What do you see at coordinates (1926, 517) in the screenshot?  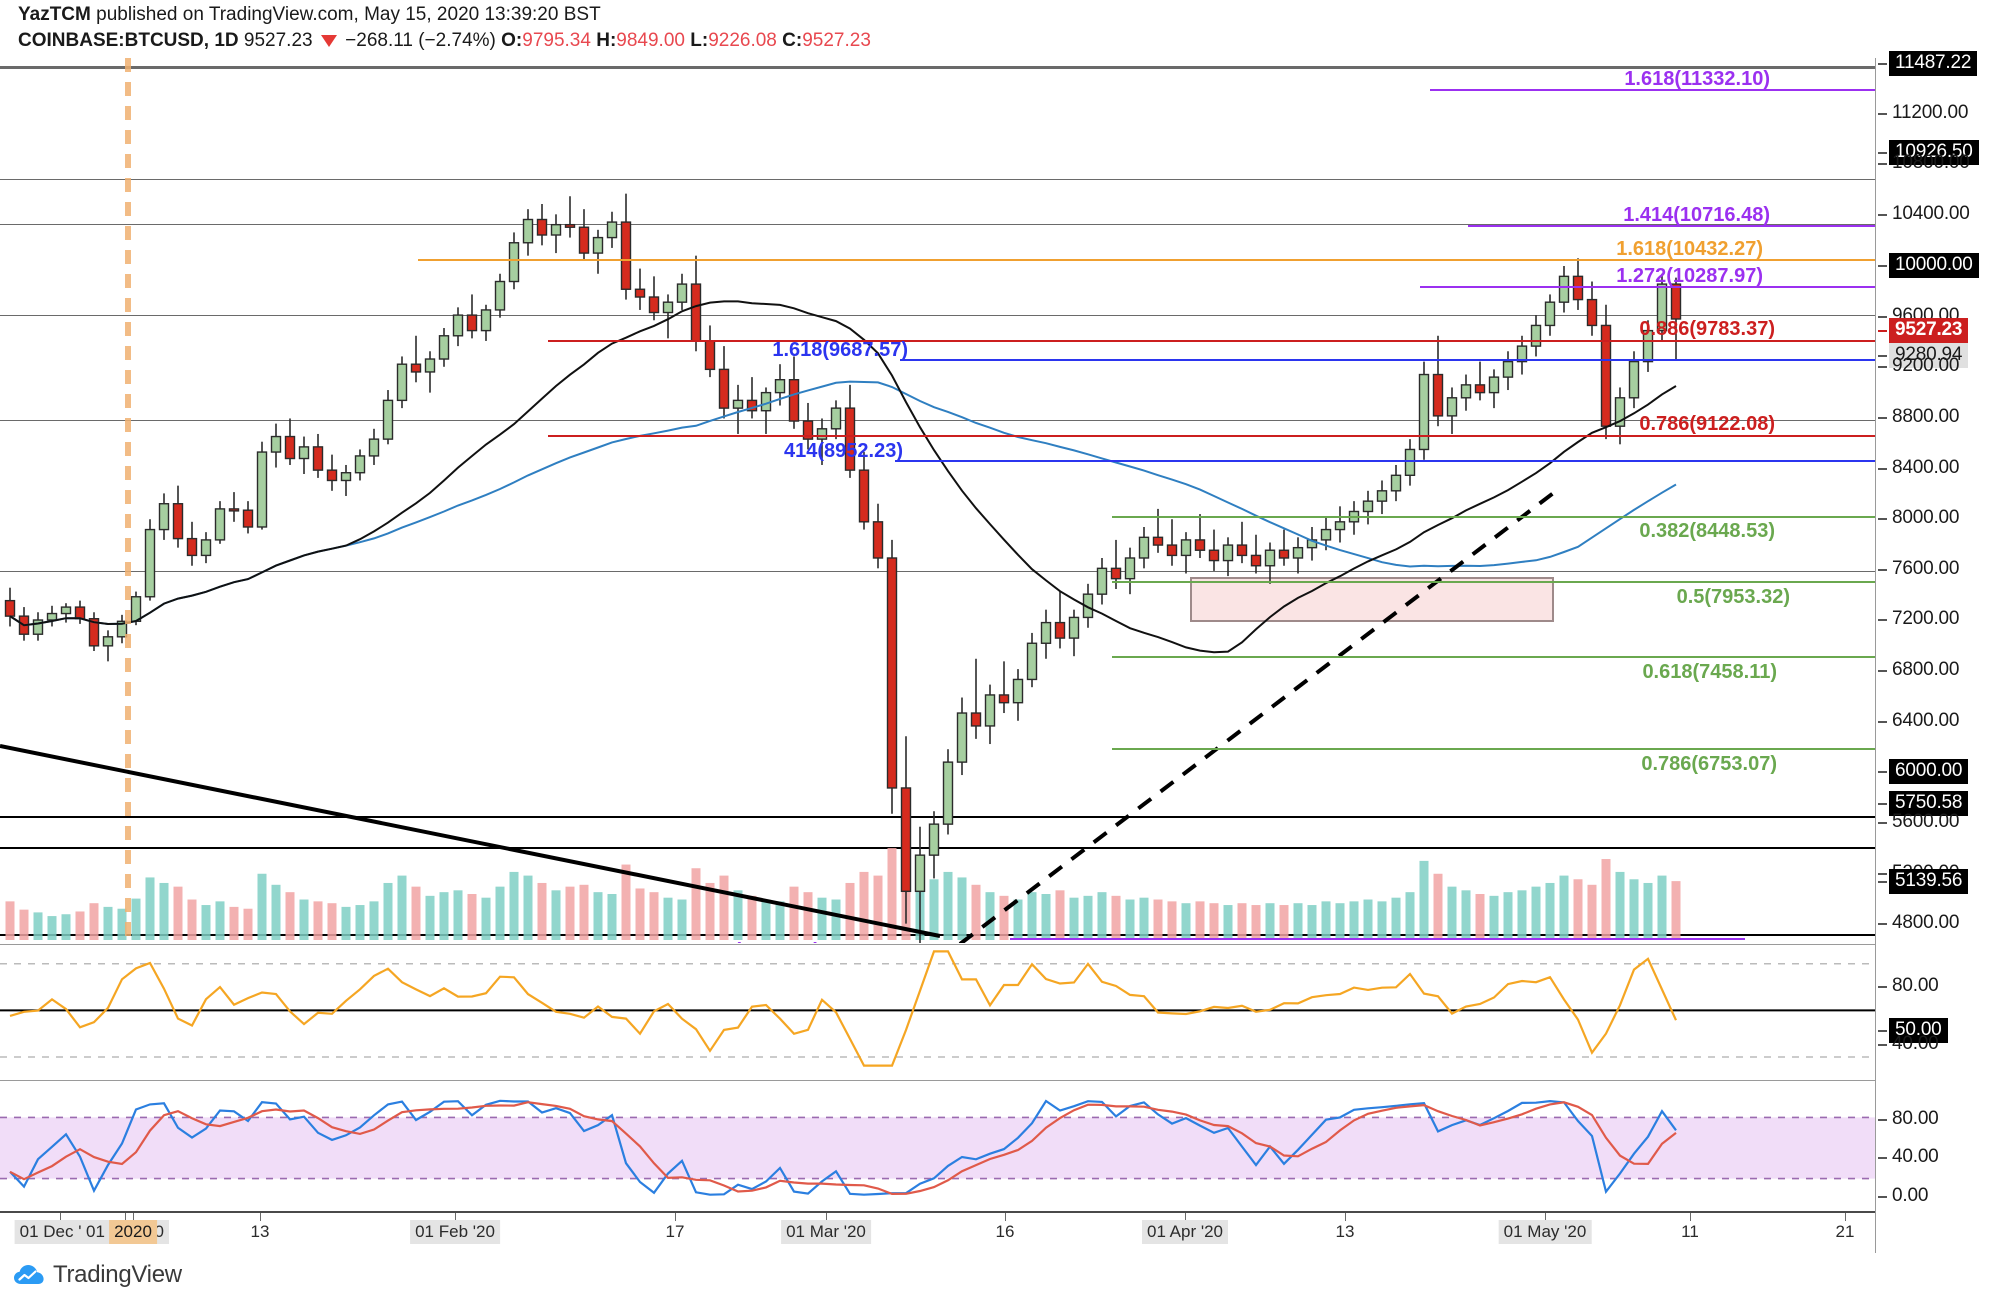 I see `tick-label: 8000.00` at bounding box center [1926, 517].